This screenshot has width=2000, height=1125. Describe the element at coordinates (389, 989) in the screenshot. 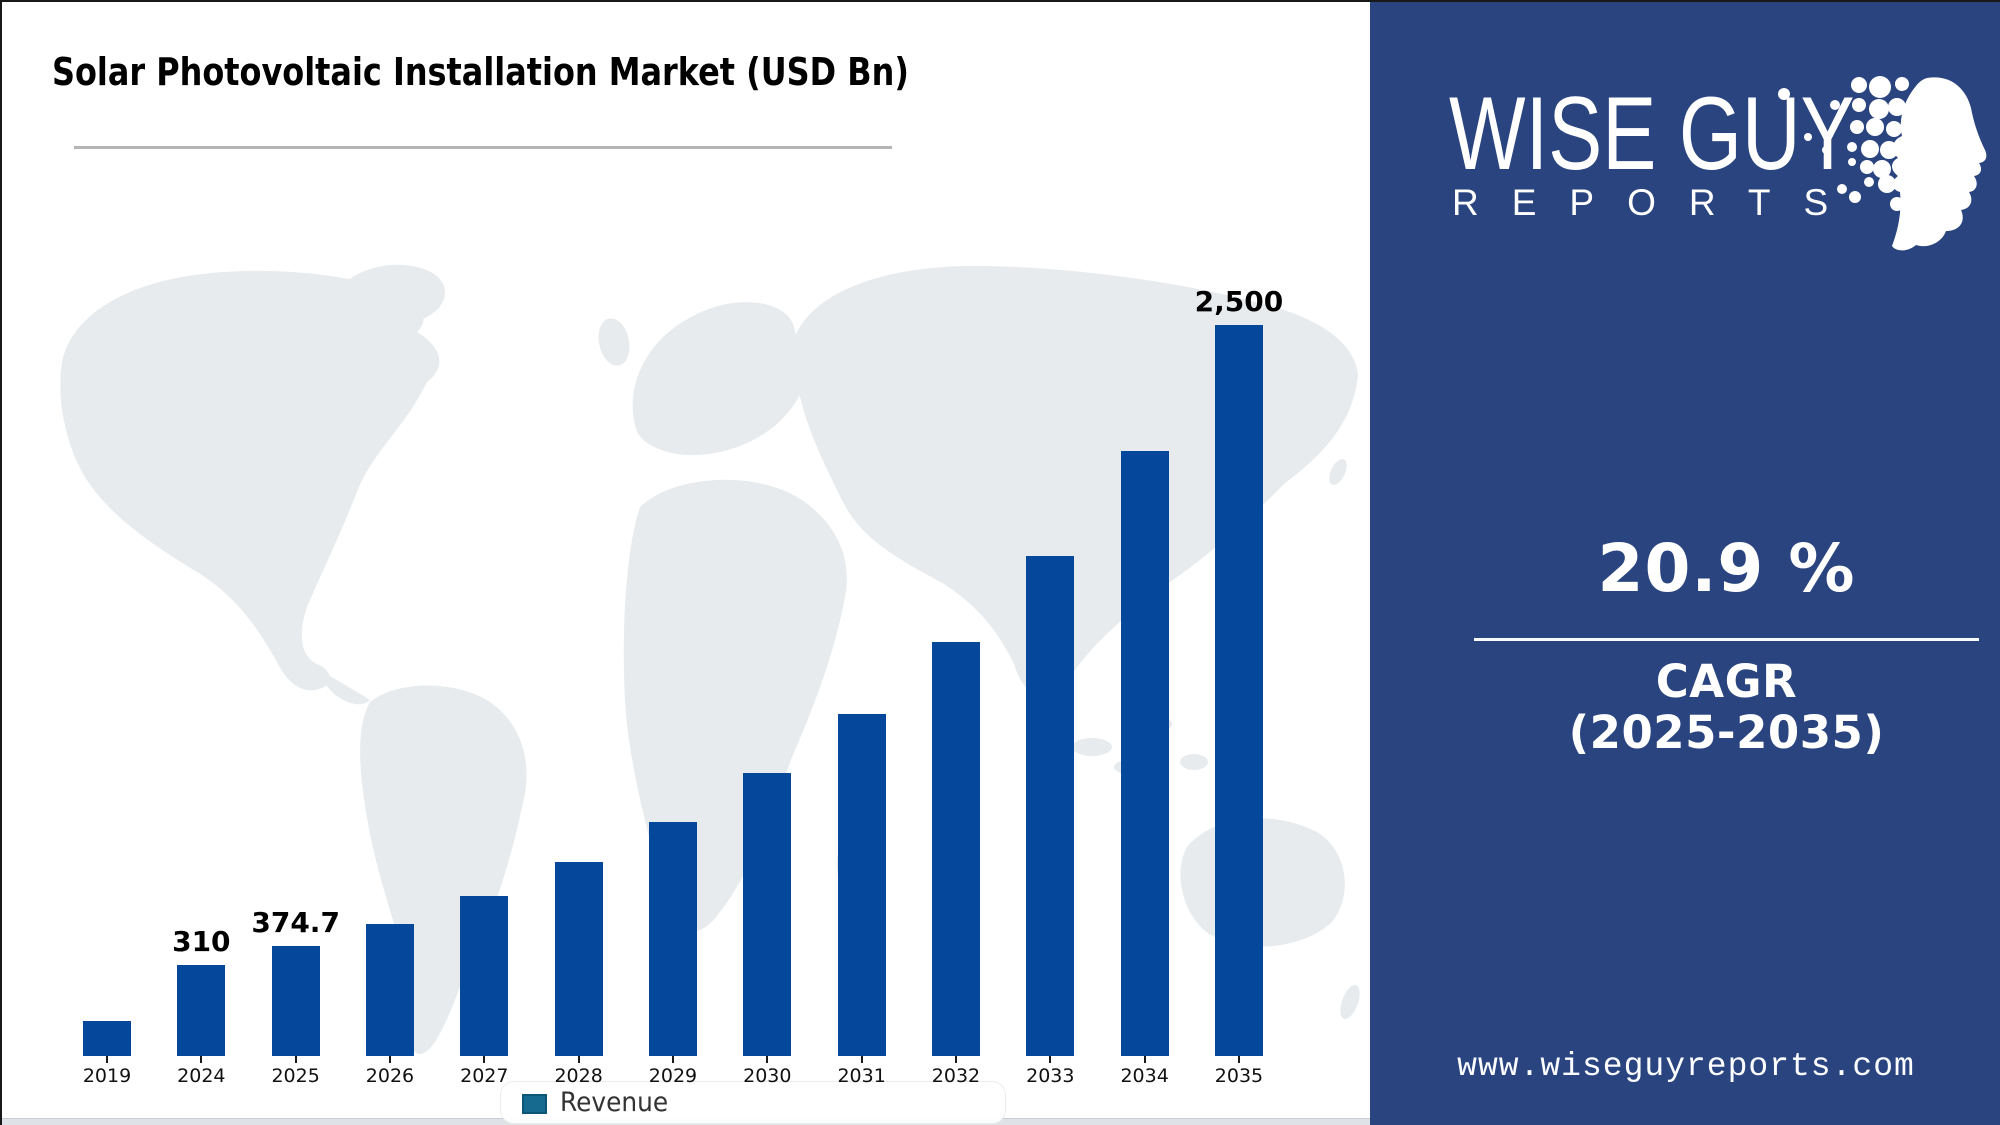

I see `bar-2026` at that location.